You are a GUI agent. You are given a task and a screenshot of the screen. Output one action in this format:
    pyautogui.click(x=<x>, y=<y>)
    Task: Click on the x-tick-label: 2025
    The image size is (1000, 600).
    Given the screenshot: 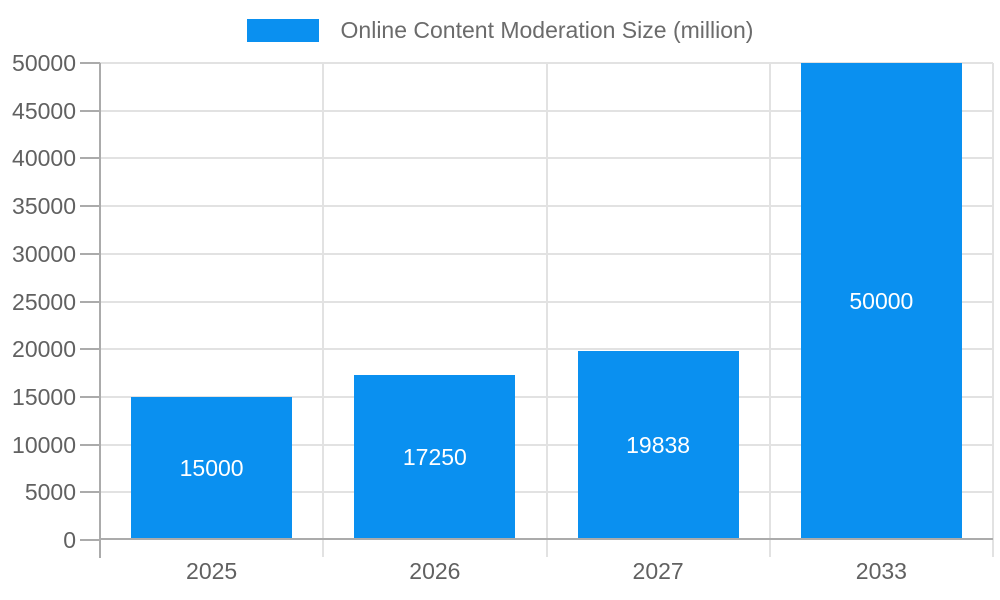 What is the action you would take?
    pyautogui.click(x=212, y=571)
    